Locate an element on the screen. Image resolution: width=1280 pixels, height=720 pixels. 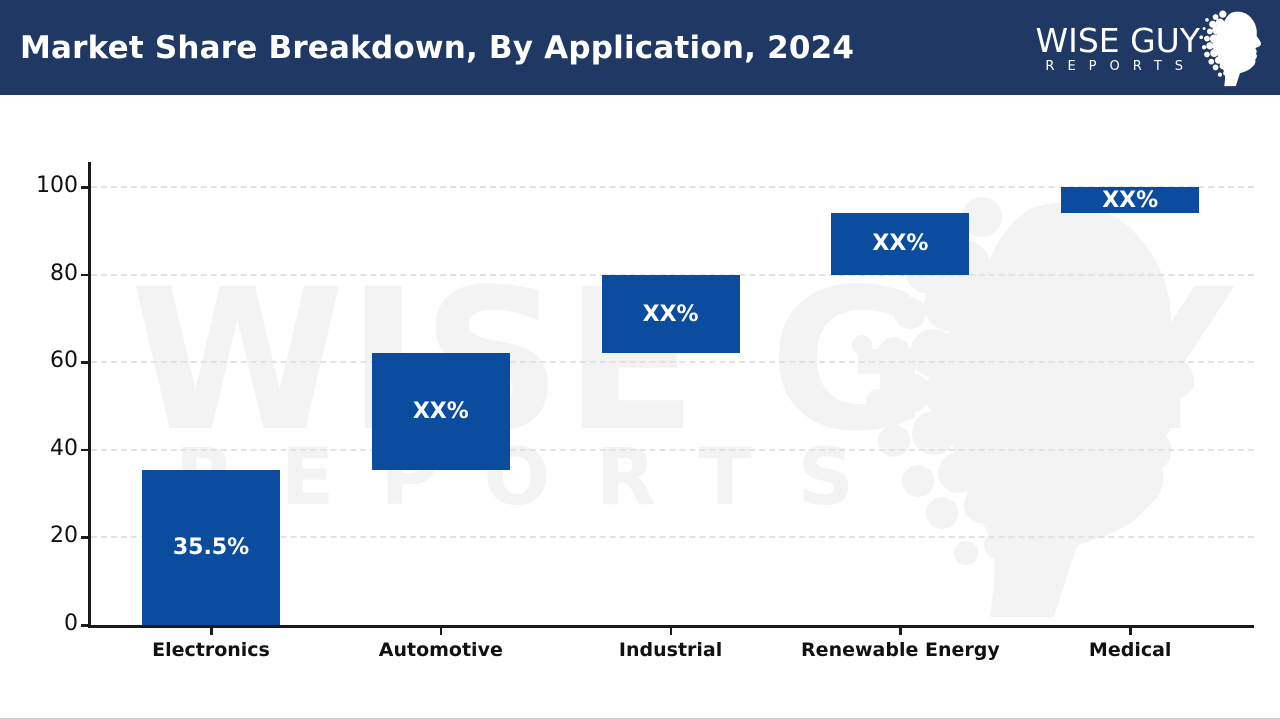
x-tick-label-5: Medical is located at coordinates (1130, 650).